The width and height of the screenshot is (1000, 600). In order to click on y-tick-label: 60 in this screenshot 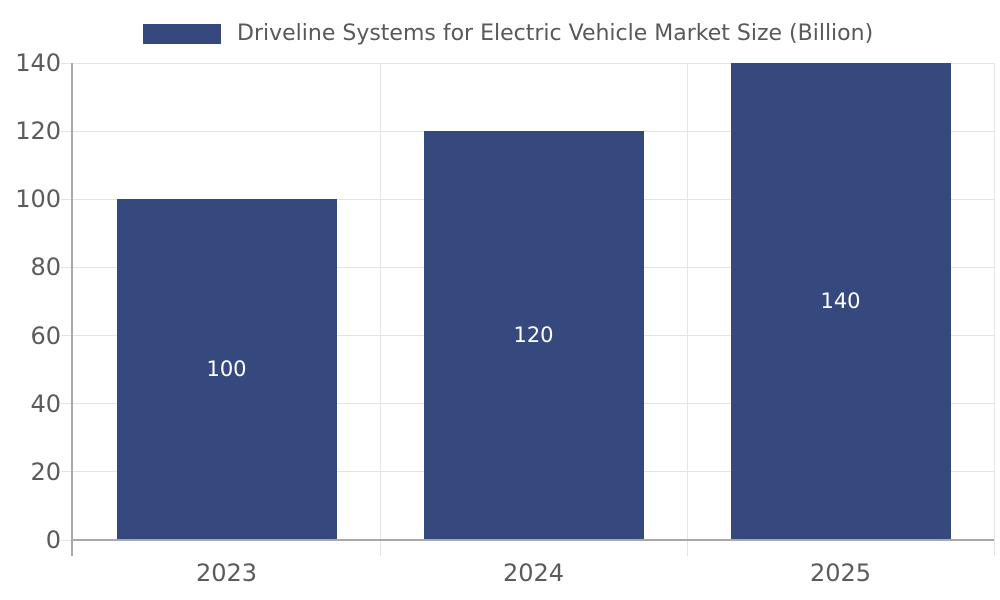, I will do `click(45, 335)`.